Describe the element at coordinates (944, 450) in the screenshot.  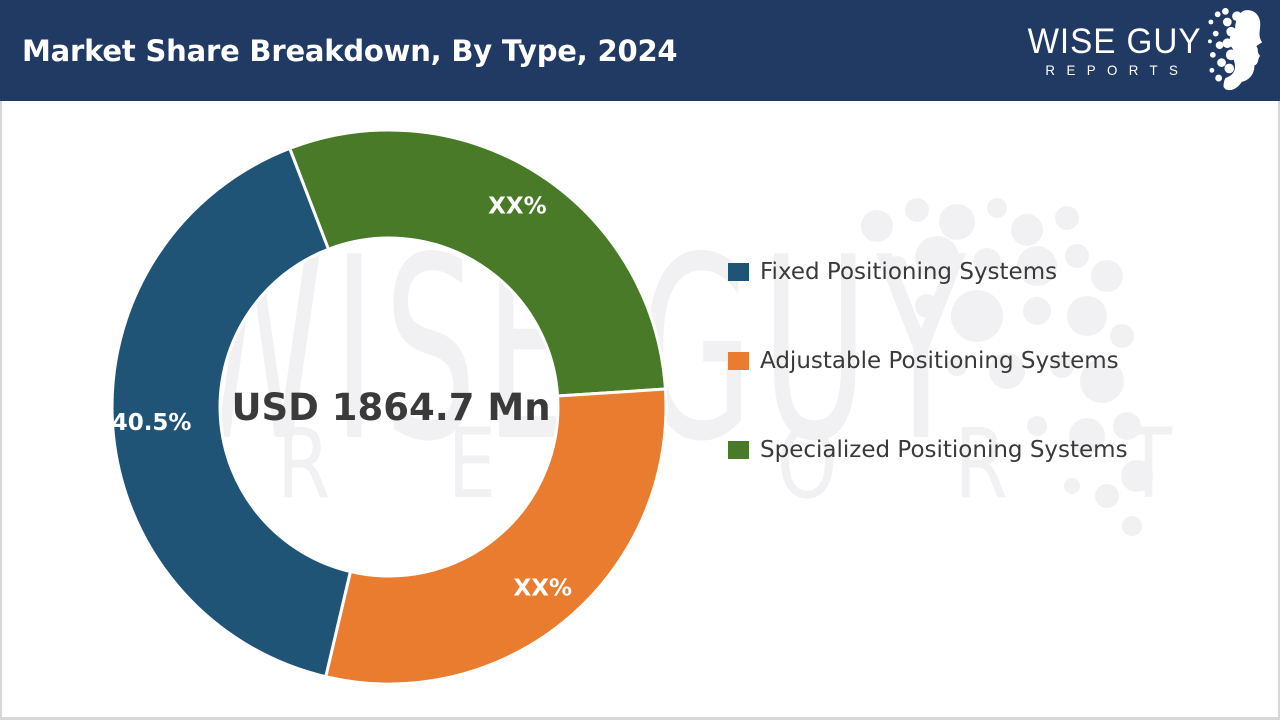
I see `legend-item-label: Specialized Positioning Systems` at that location.